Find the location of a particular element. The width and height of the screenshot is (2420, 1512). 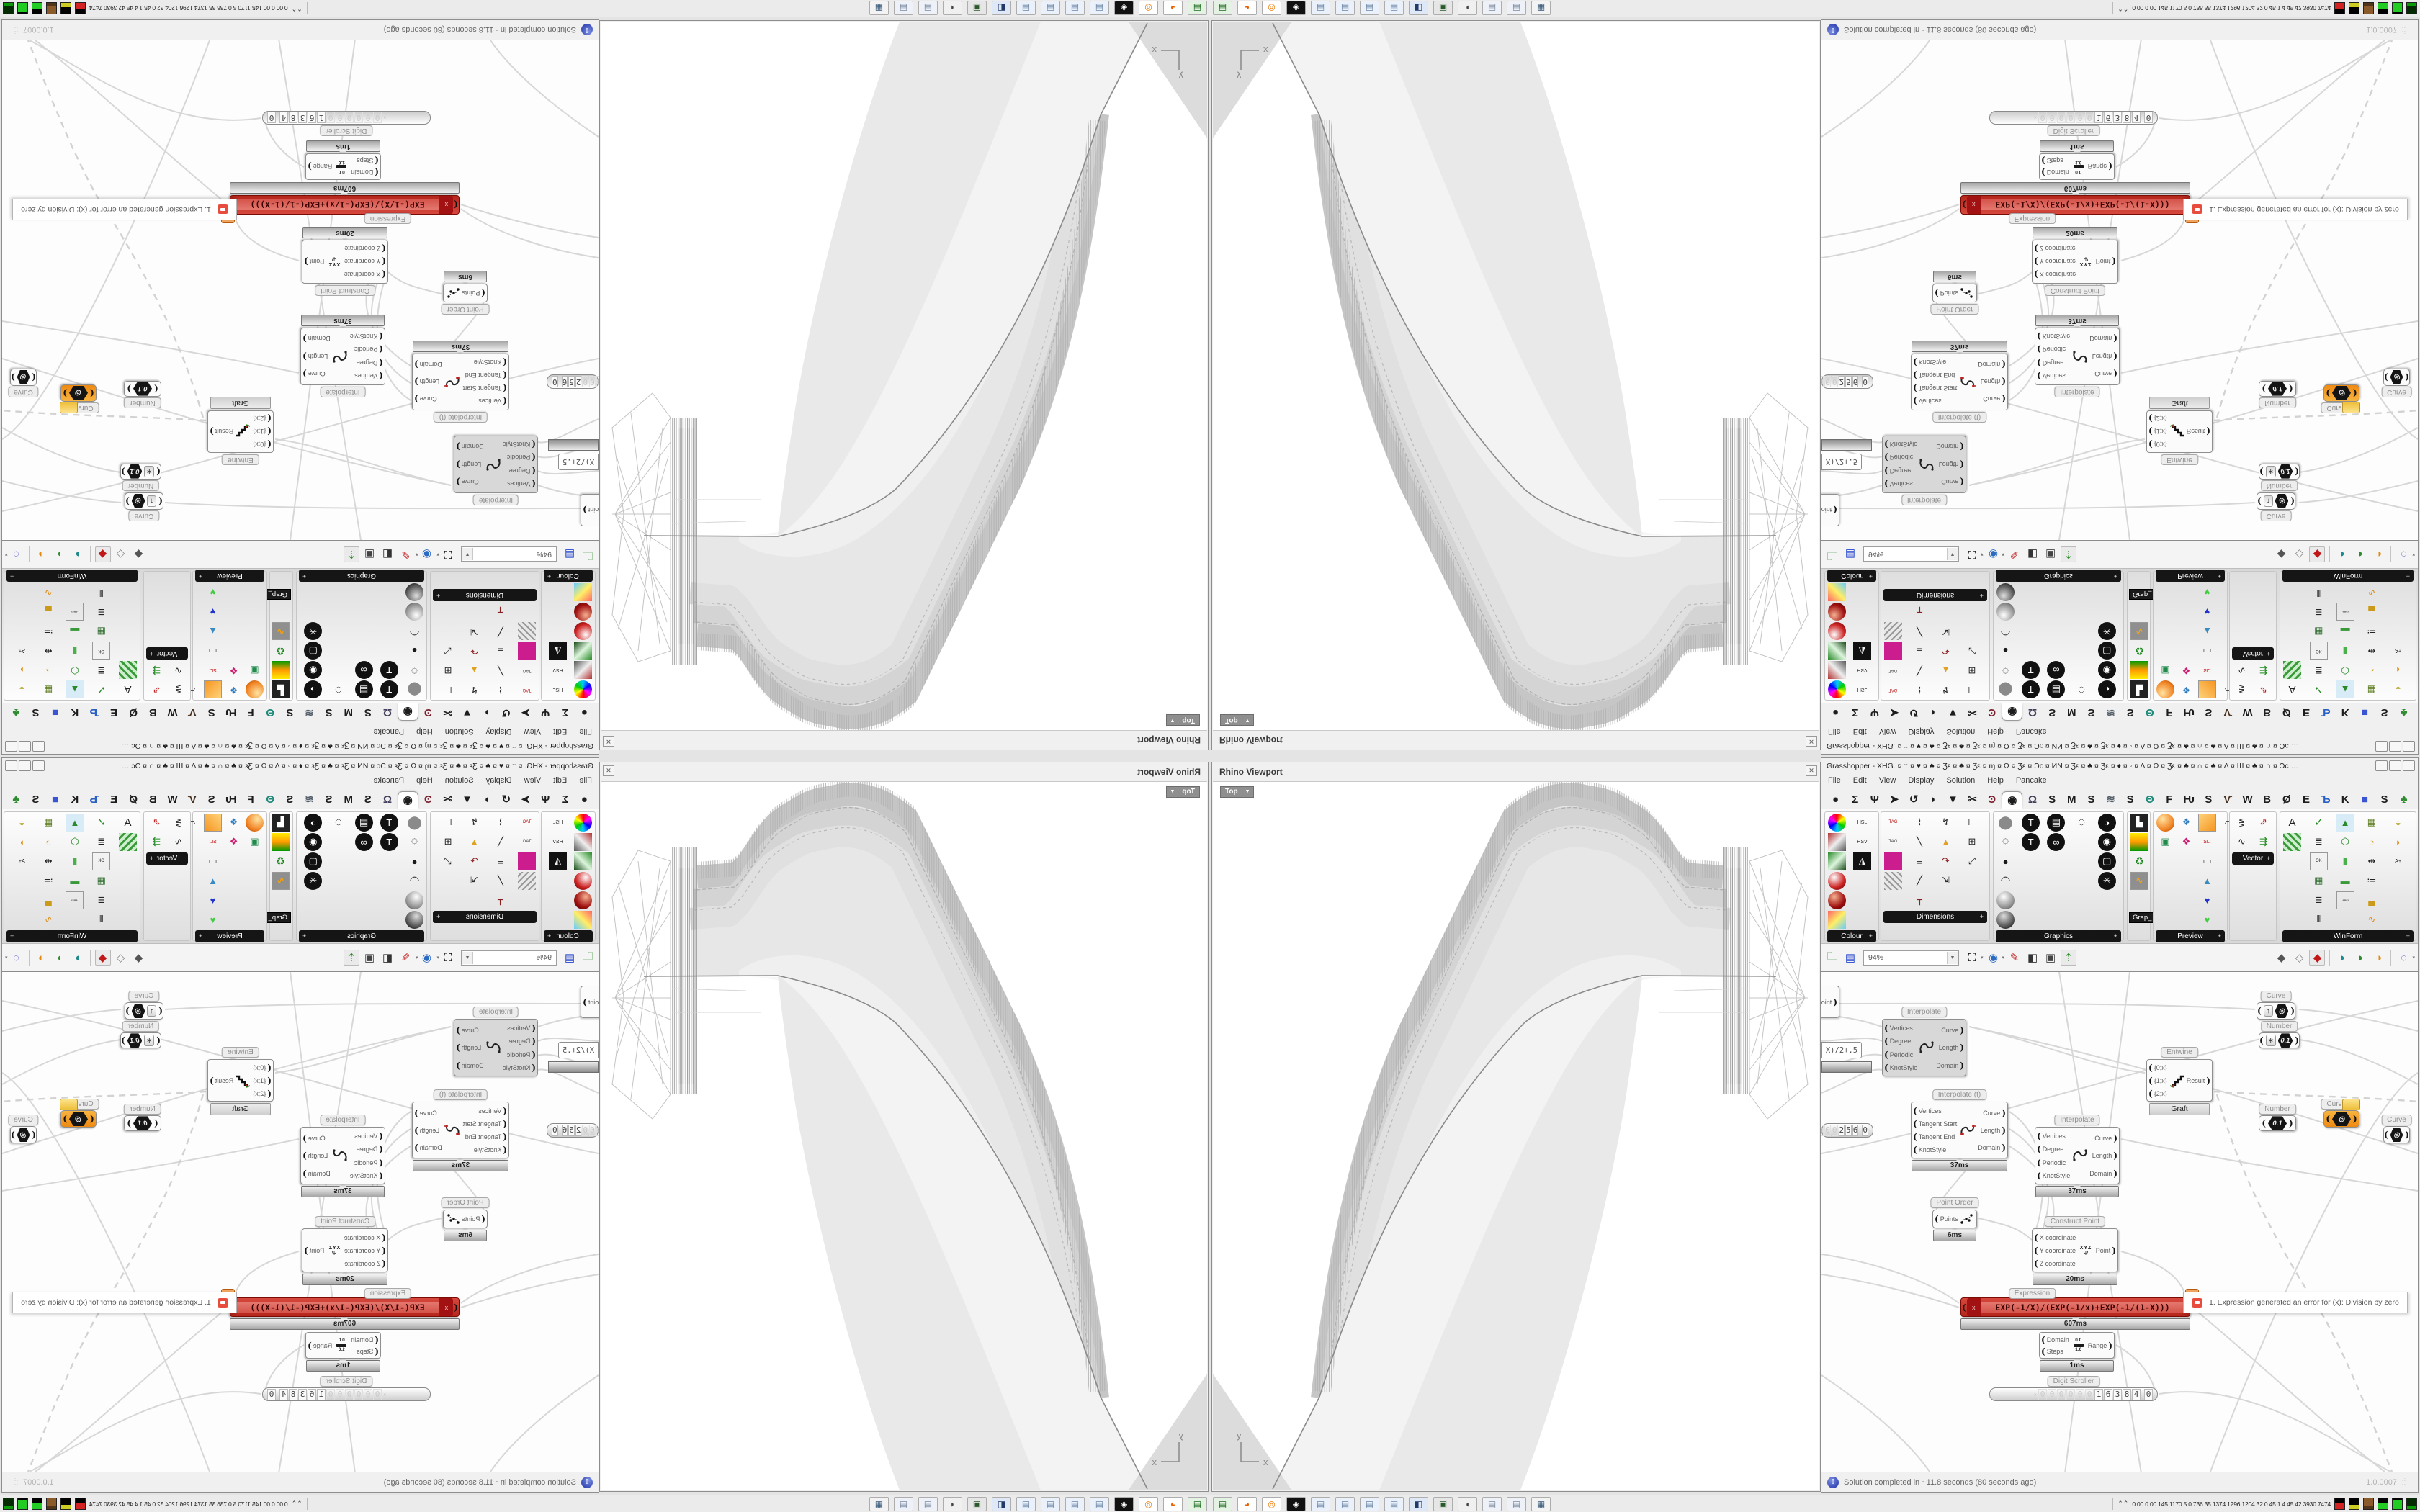

gem-light-icon: ◇ is located at coordinates (2299, 553).